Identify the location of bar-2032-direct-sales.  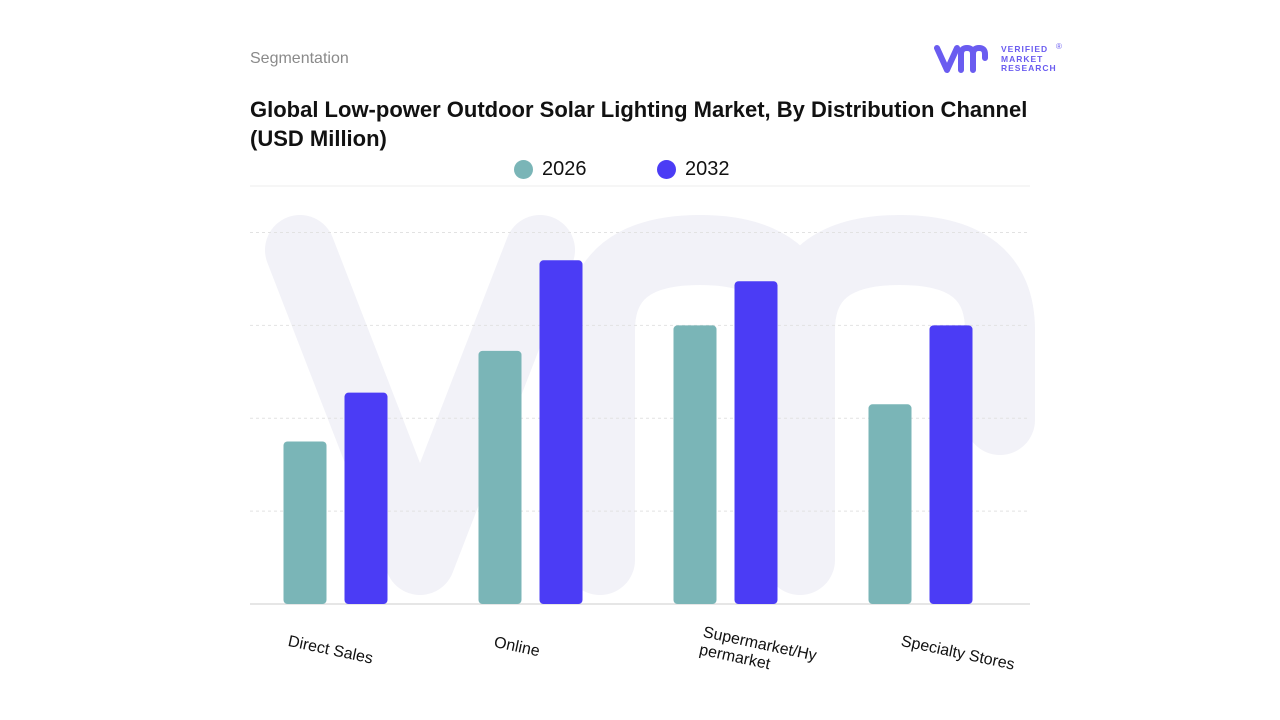
(366, 498).